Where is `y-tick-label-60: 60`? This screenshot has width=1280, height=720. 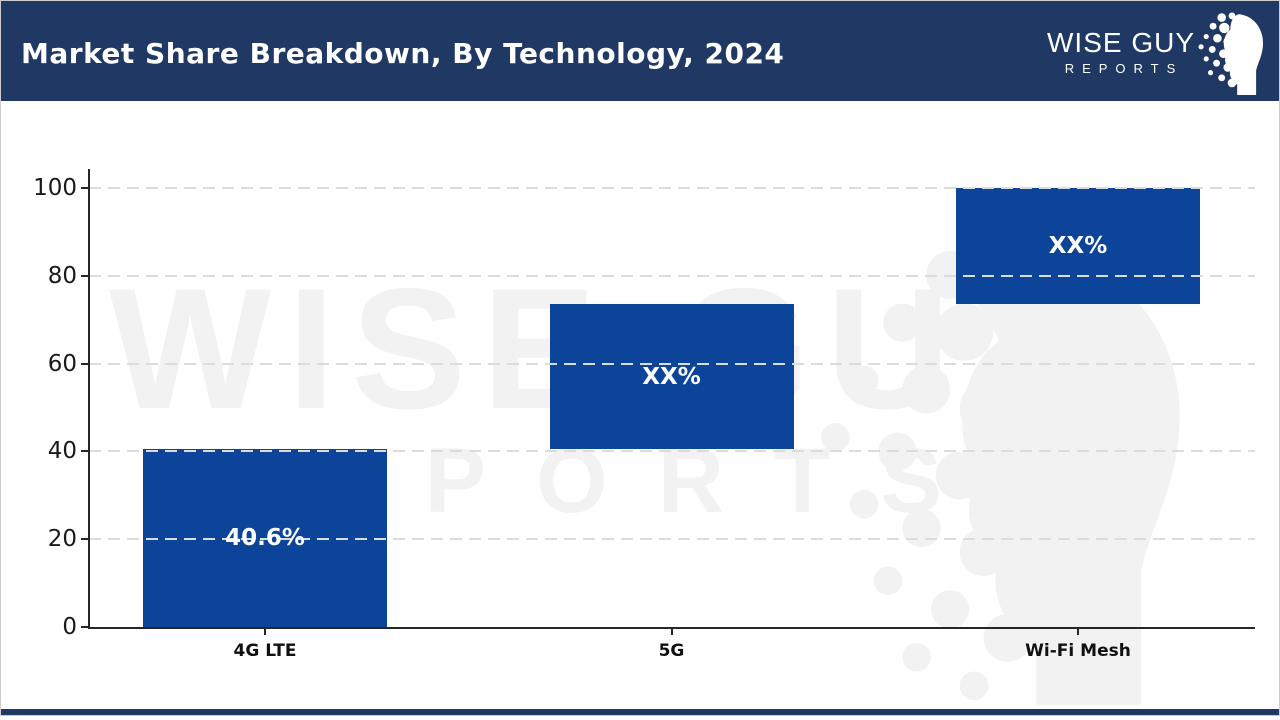 y-tick-label-60: 60 is located at coordinates (62, 363).